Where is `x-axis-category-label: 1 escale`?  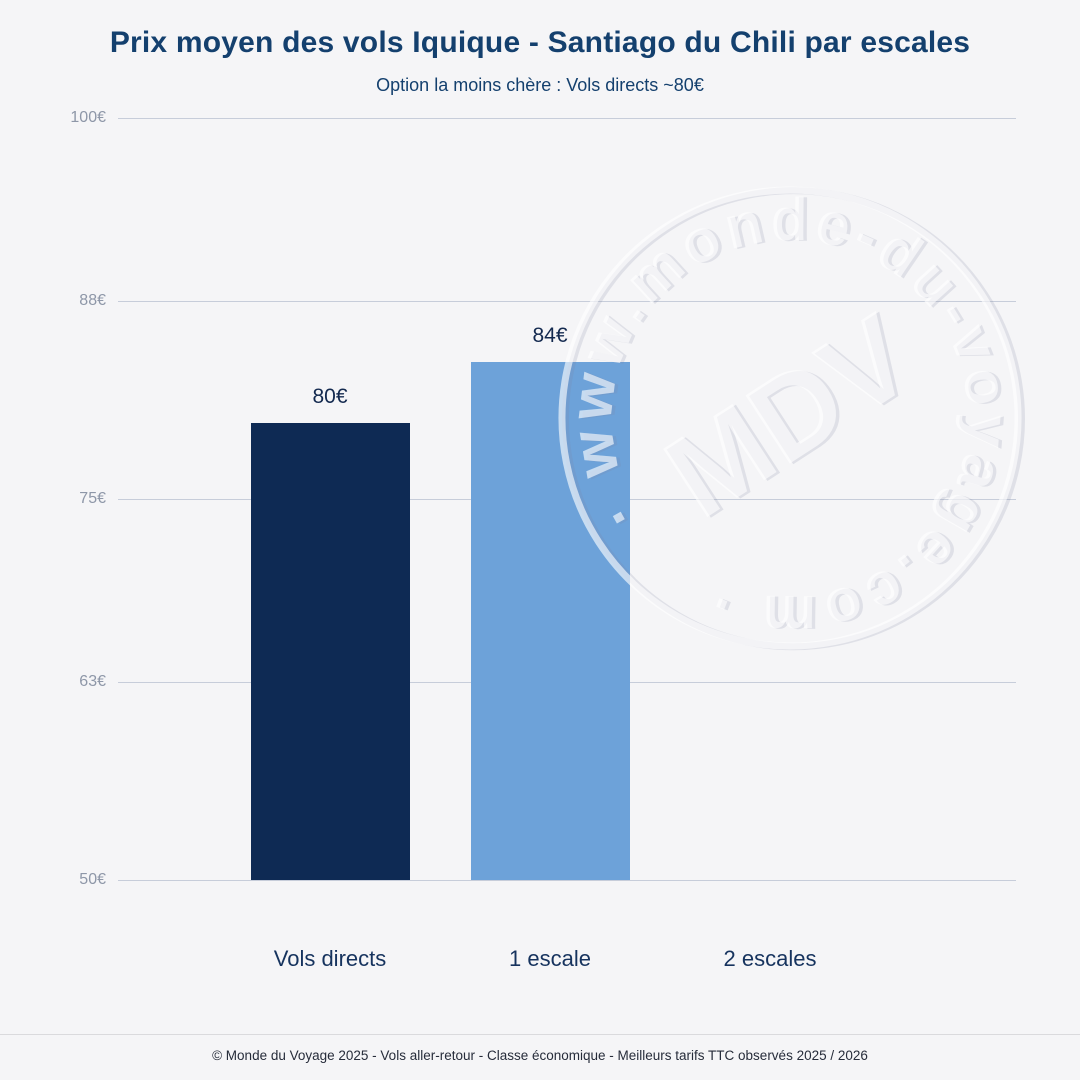 x-axis-category-label: 1 escale is located at coordinates (550, 958).